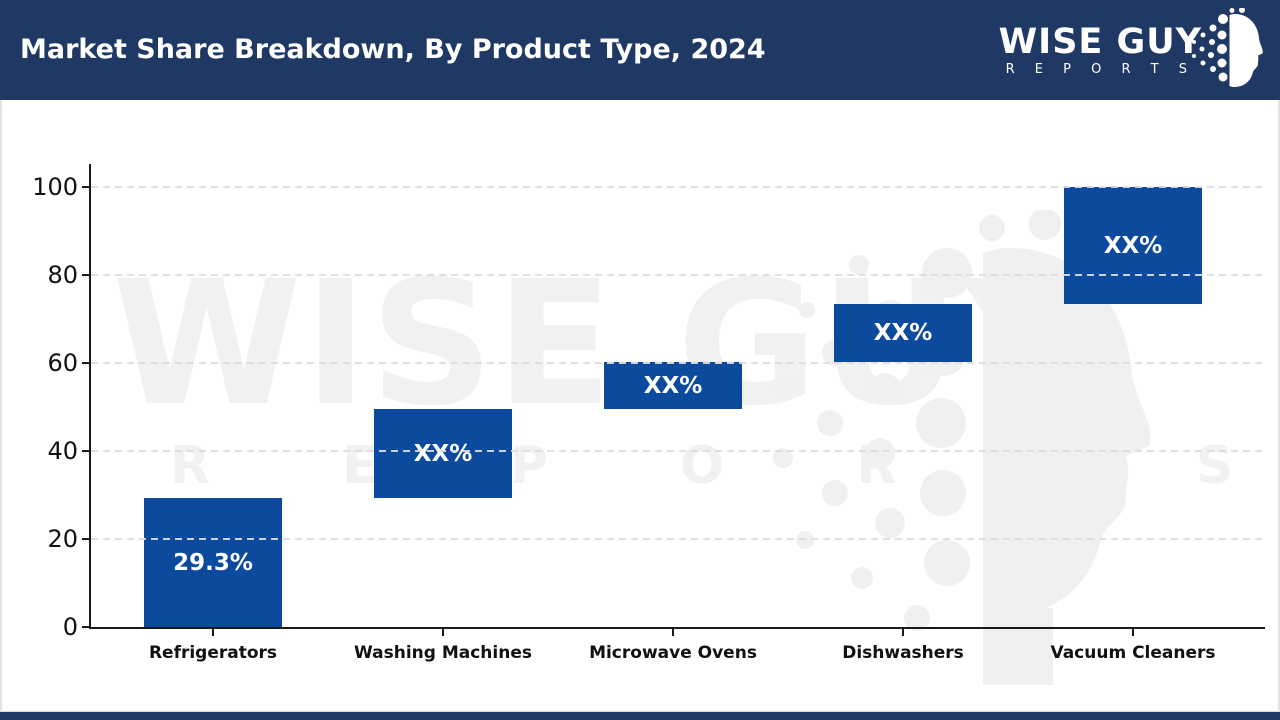 This screenshot has height=720, width=1280. I want to click on brand-logo-name: WISE GUY, so click(1100, 42).